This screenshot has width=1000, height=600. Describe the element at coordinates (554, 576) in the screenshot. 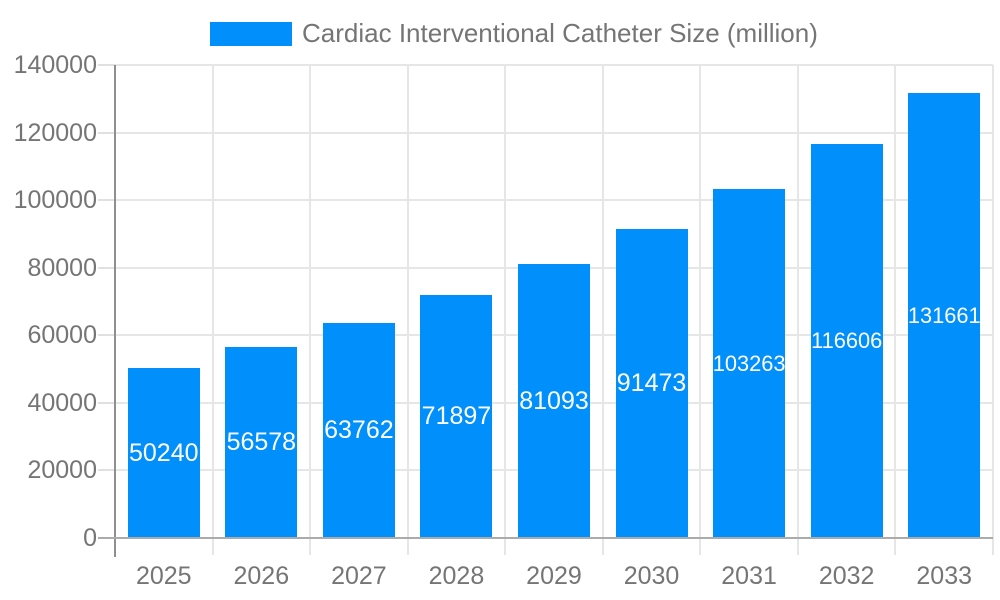

I see `x-tick-label: 2029` at that location.